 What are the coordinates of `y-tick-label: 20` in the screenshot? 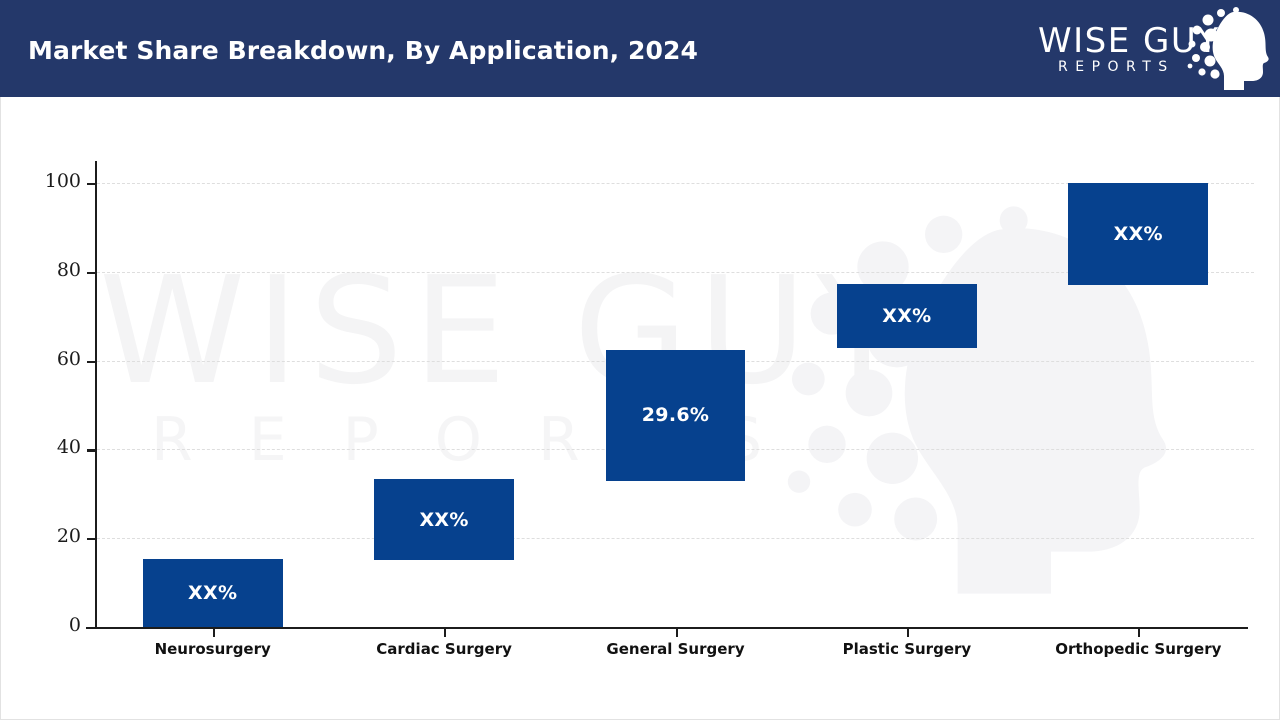 It's located at (68, 536).